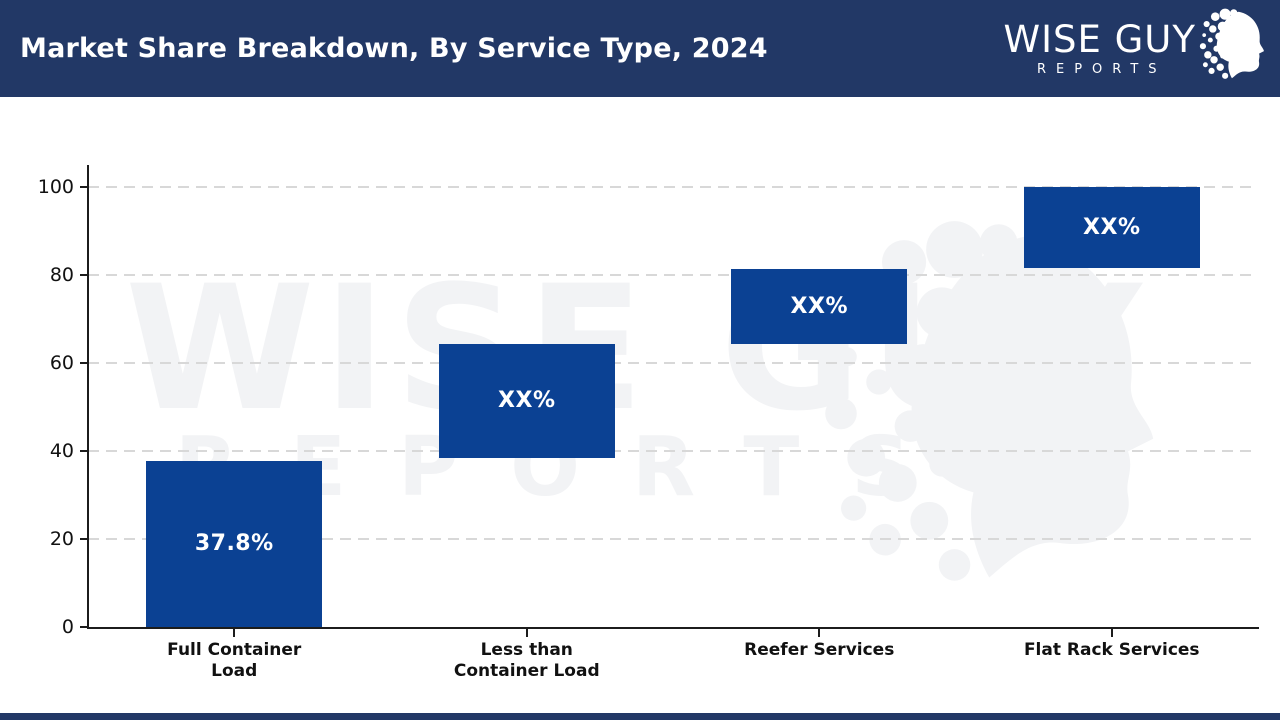 The image size is (1280, 720). I want to click on wise-guy-head-icon, so click(1235, 49).